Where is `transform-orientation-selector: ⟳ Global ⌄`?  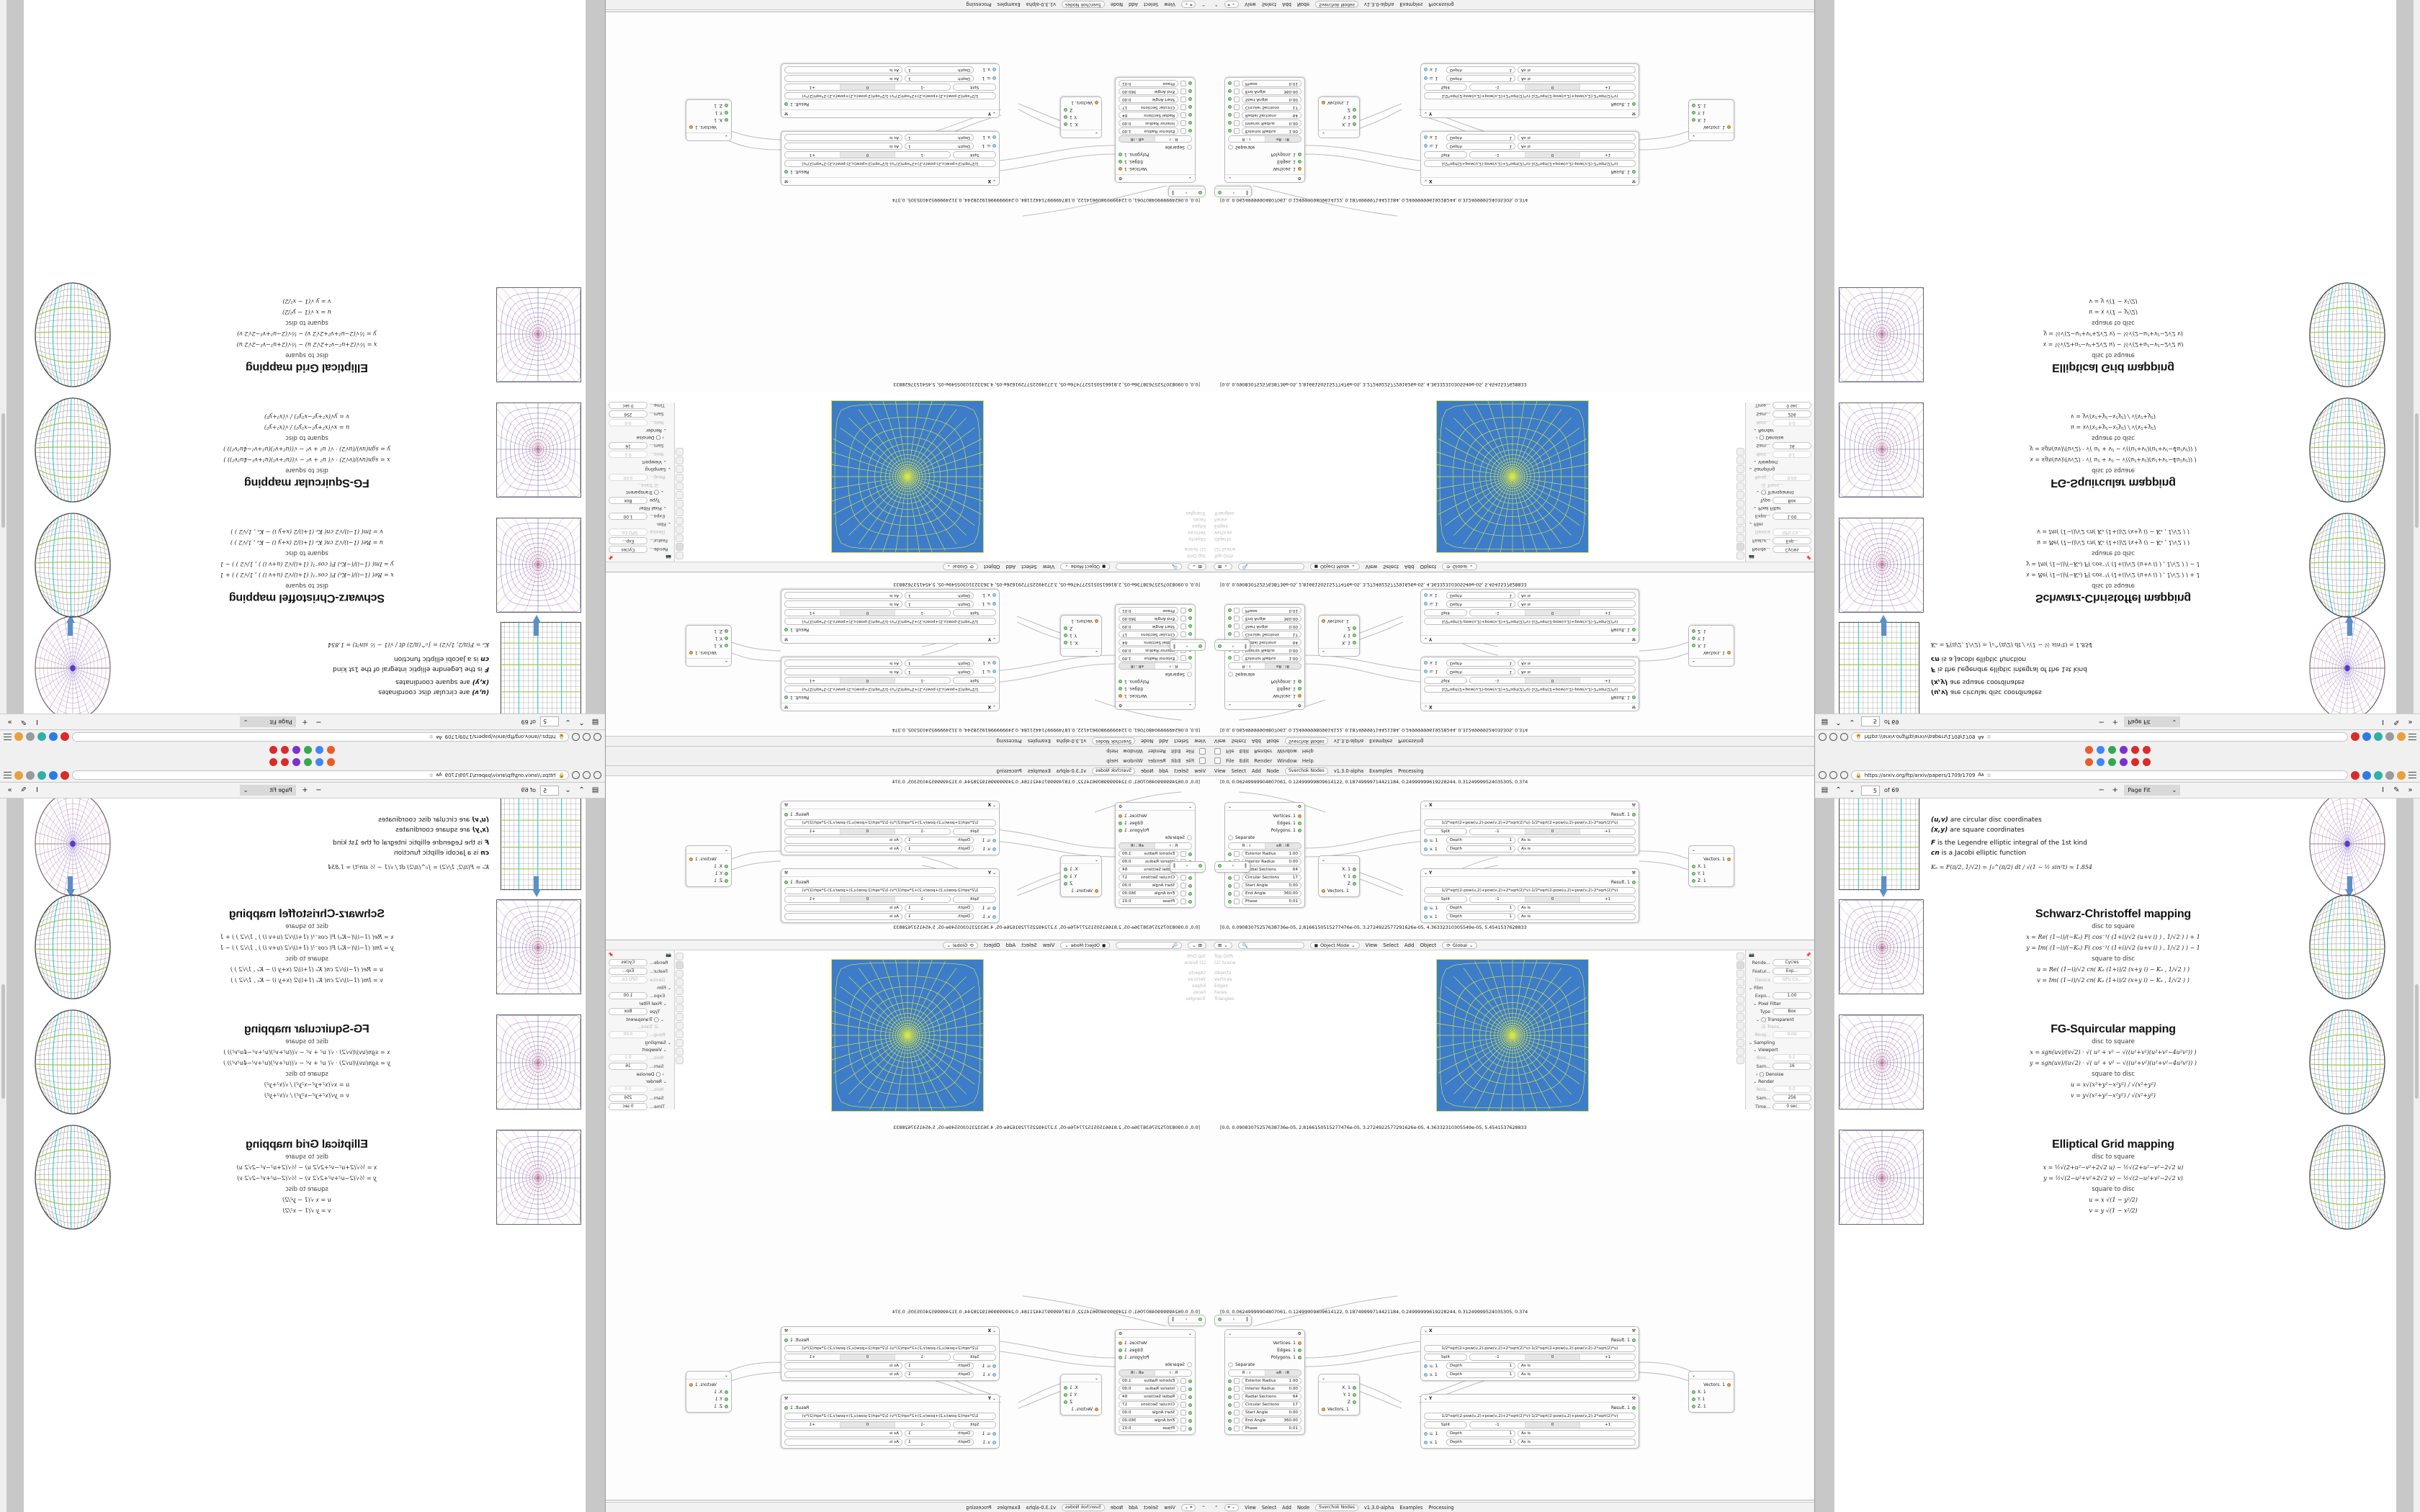
transform-orientation-selector: ⟳ Global ⌄ is located at coordinates (1460, 567).